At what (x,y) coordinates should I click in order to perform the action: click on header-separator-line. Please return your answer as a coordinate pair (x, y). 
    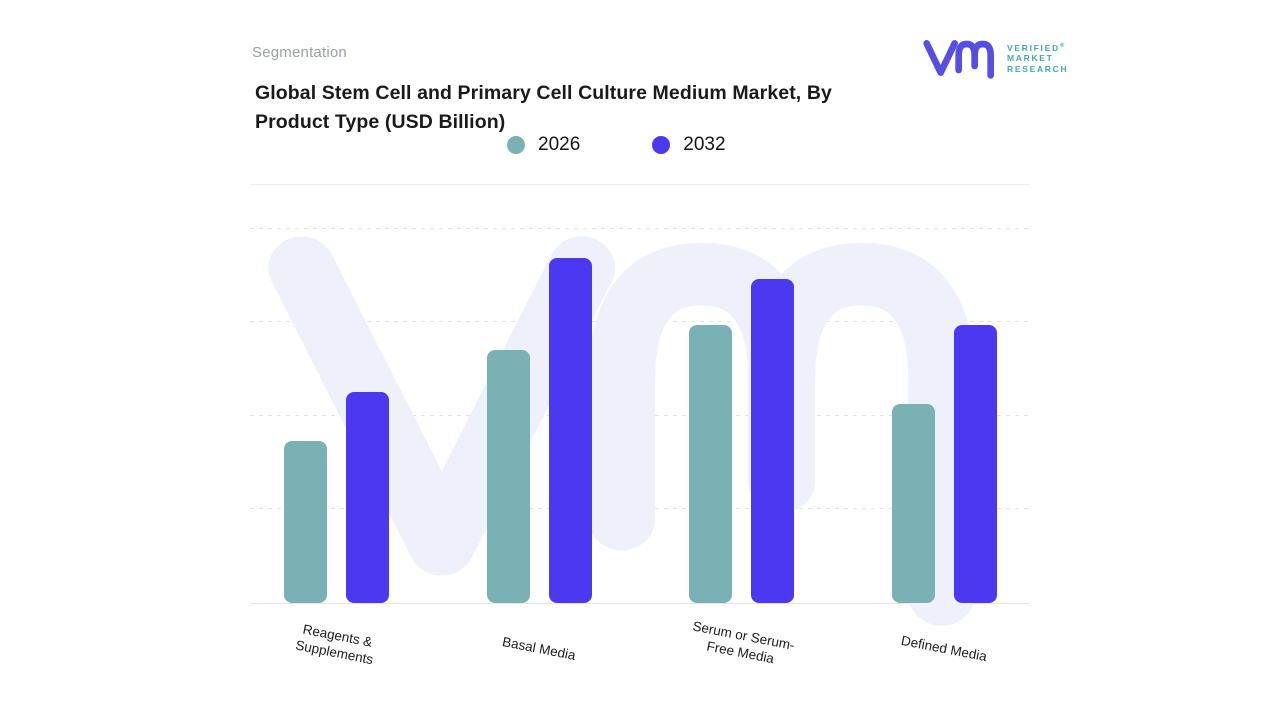
    Looking at the image, I should click on (640, 184).